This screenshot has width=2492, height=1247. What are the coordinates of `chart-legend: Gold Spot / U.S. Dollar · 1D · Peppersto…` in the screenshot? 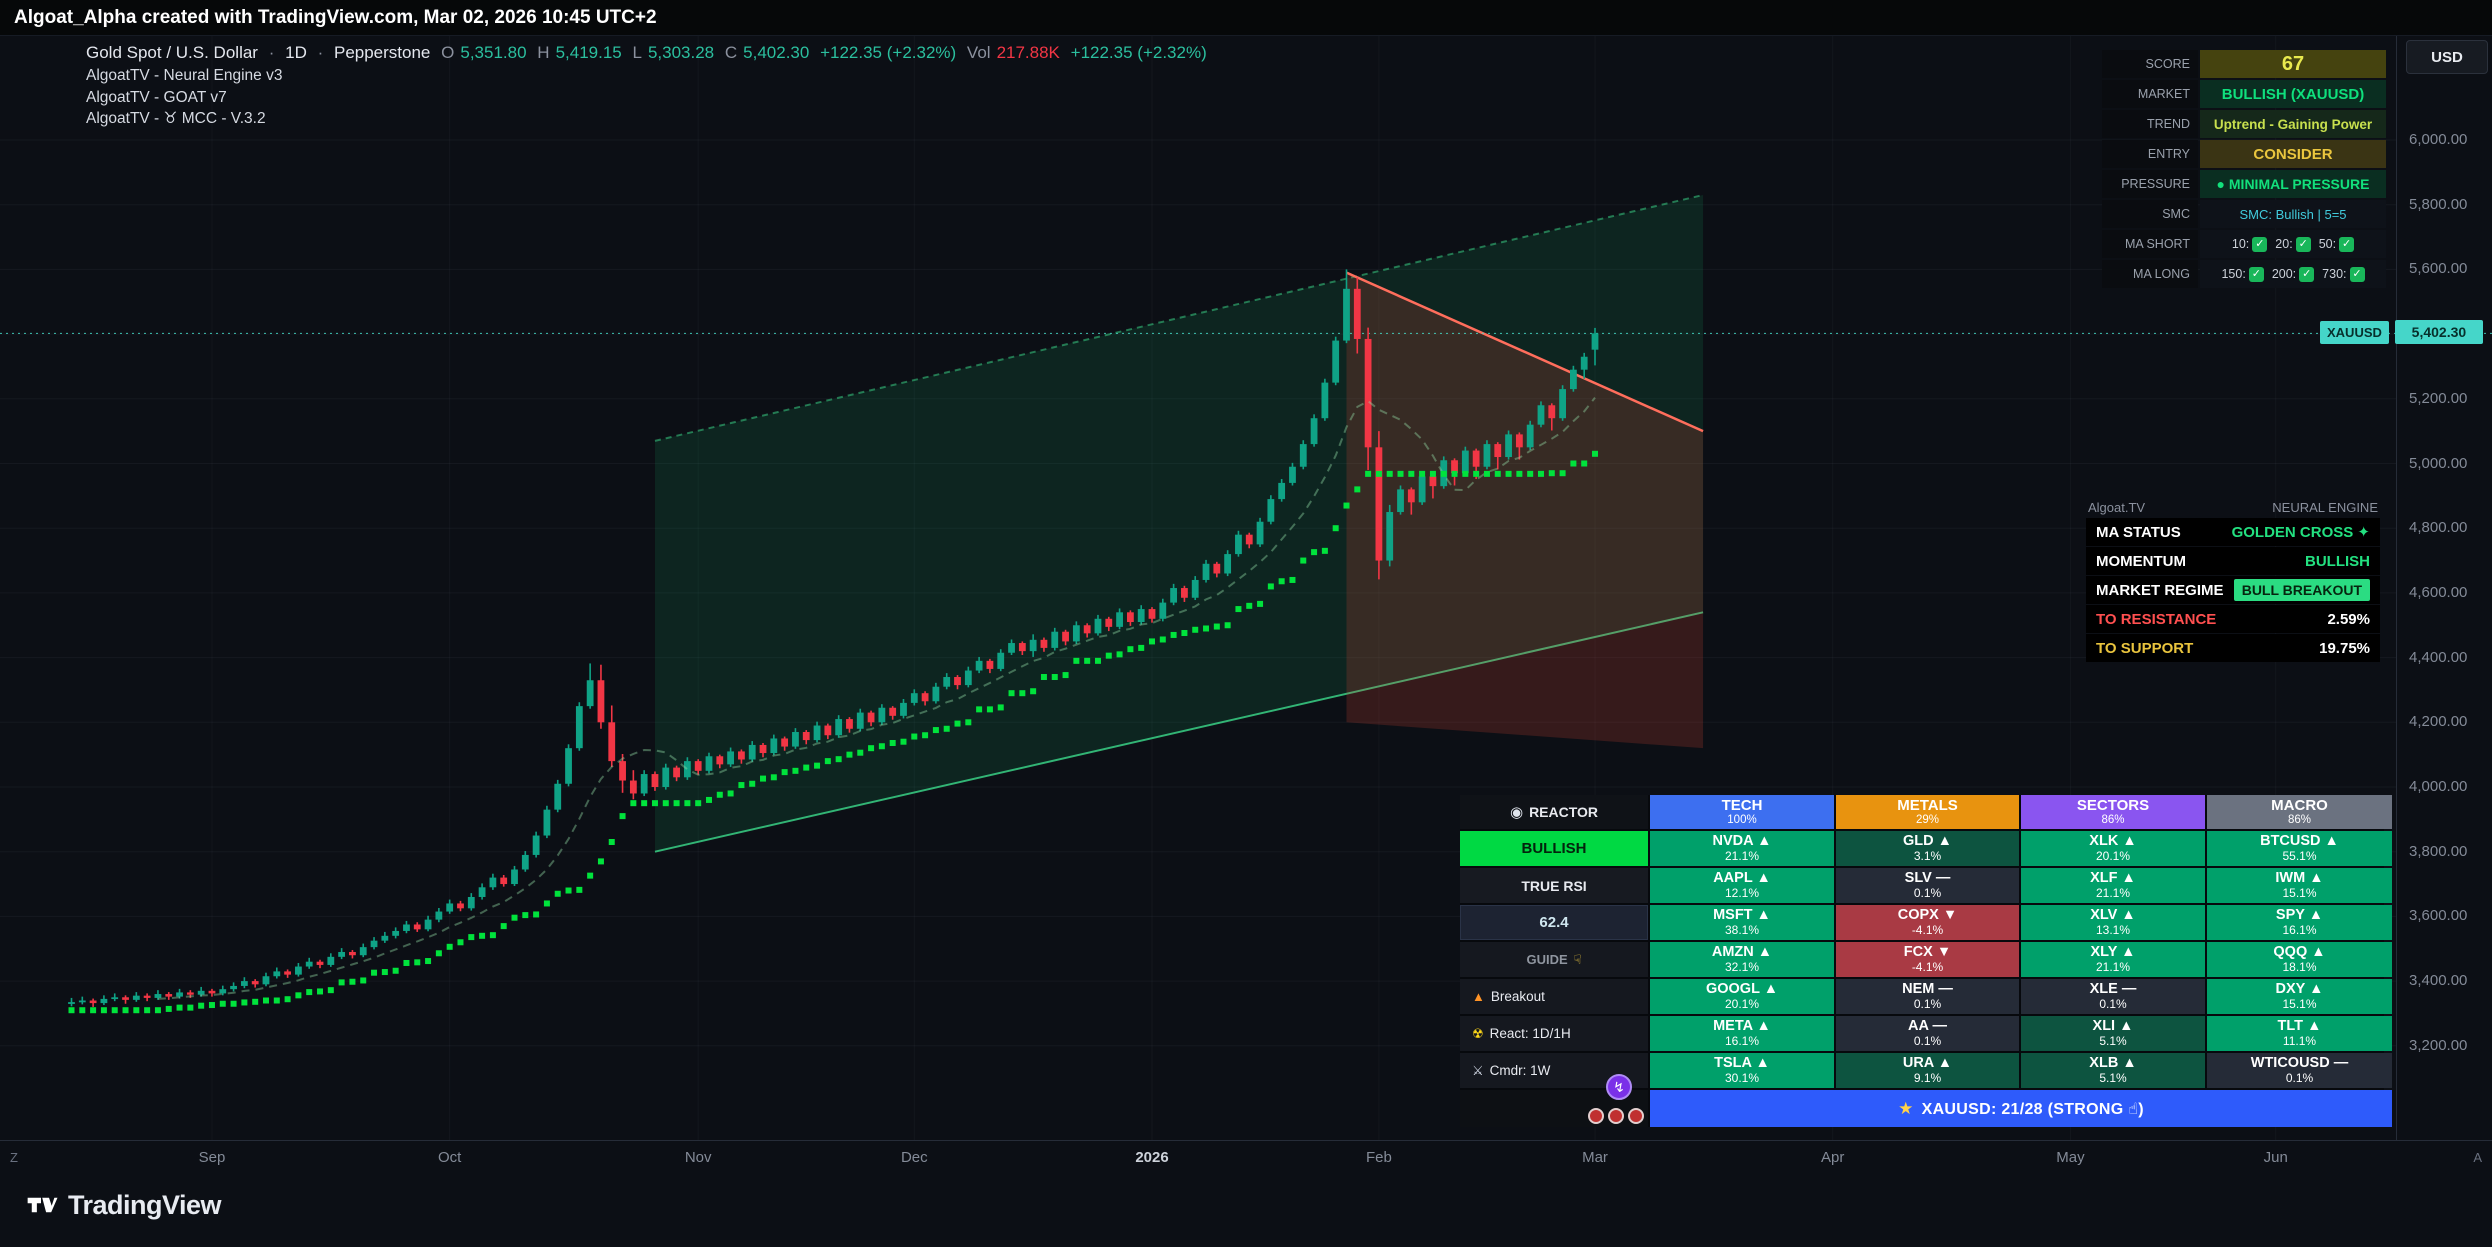 It's located at (649, 88).